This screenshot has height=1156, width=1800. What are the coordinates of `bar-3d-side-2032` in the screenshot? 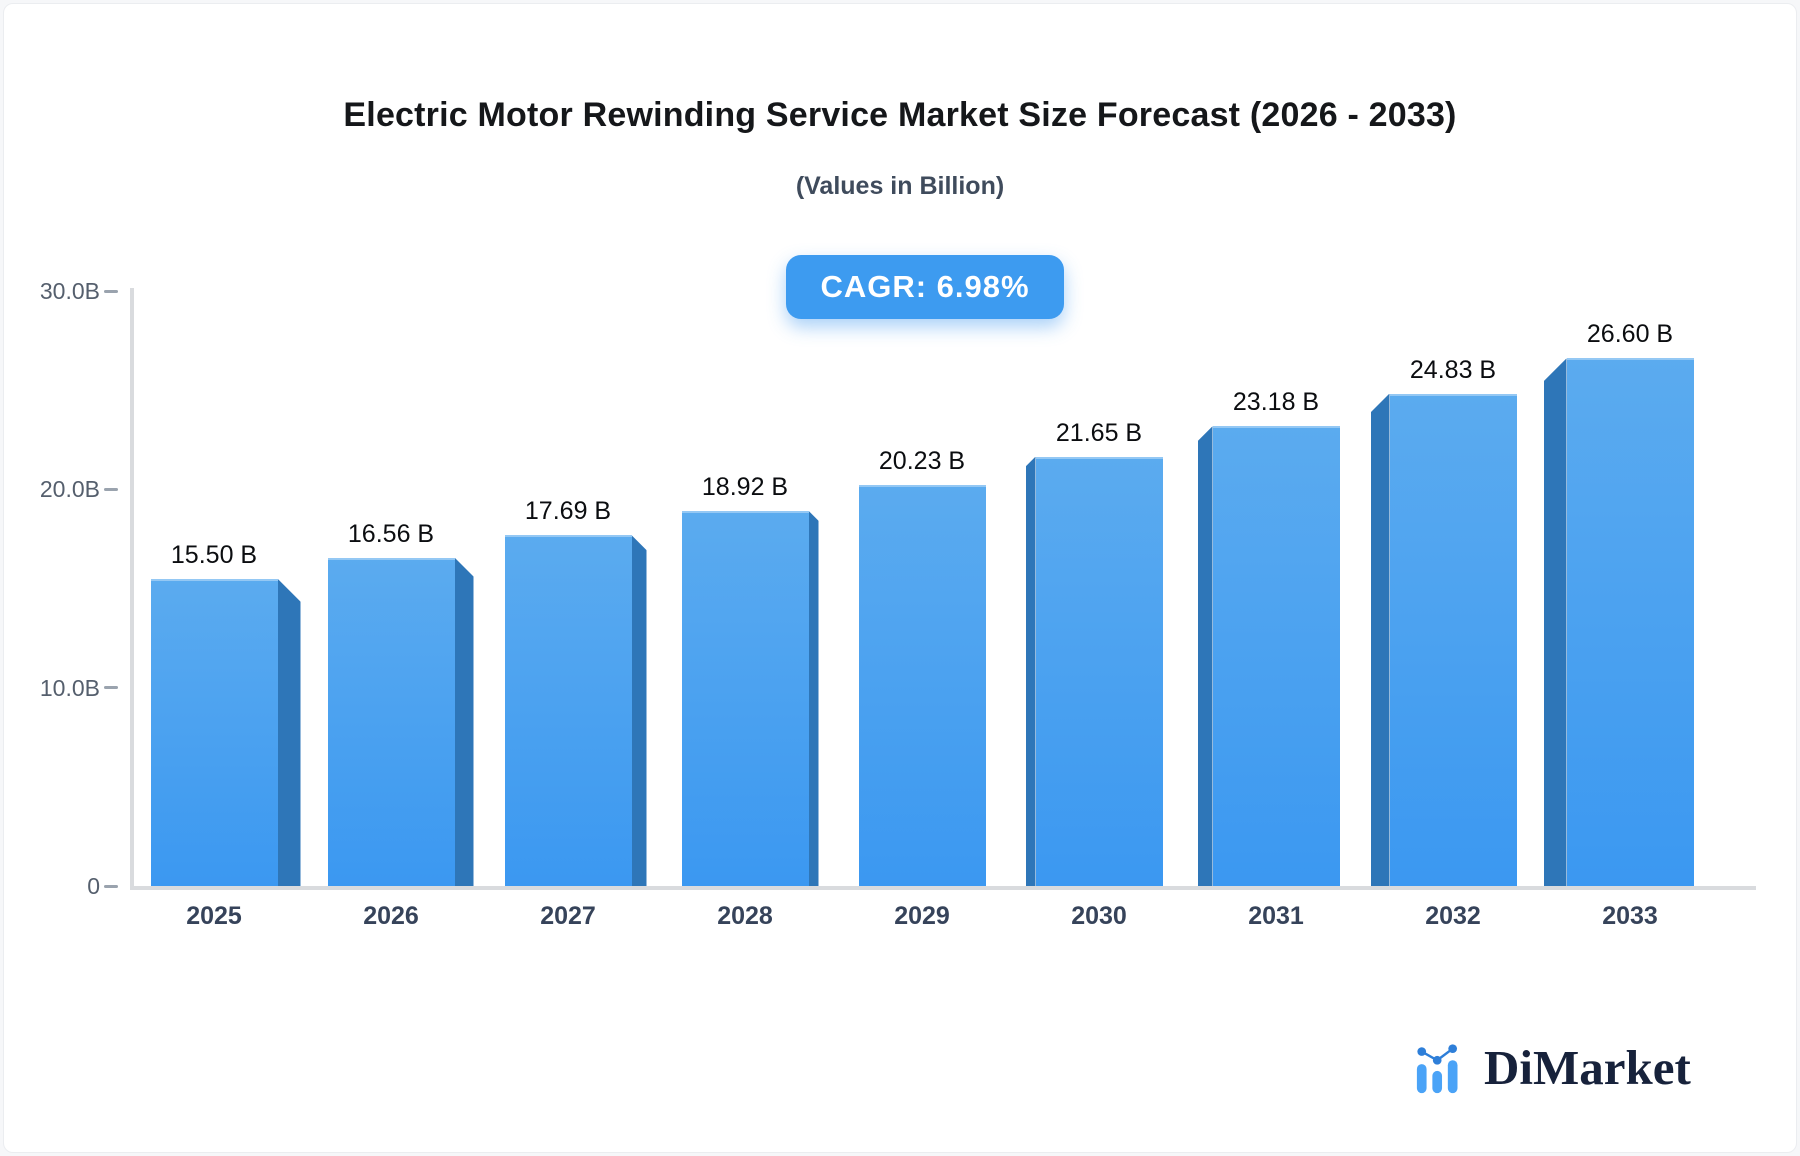 It's located at (1380, 639).